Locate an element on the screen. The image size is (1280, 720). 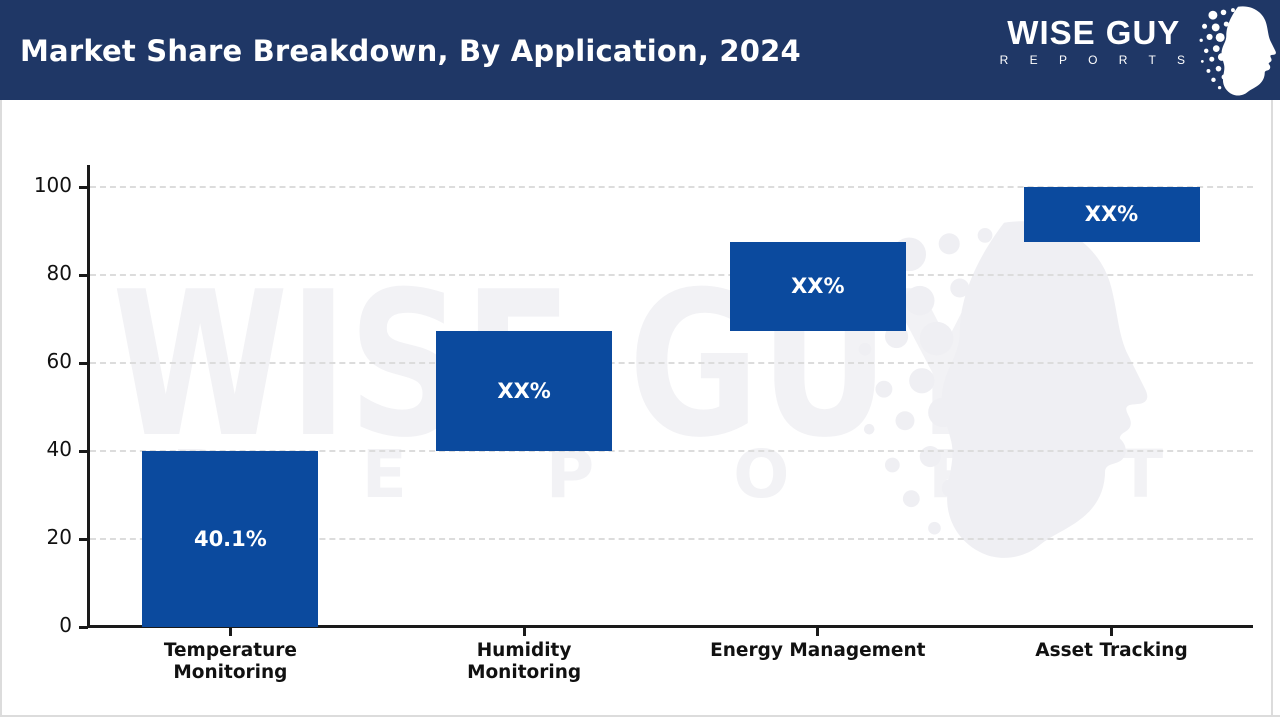
bar-value-label: 40.1% is located at coordinates (230, 538).